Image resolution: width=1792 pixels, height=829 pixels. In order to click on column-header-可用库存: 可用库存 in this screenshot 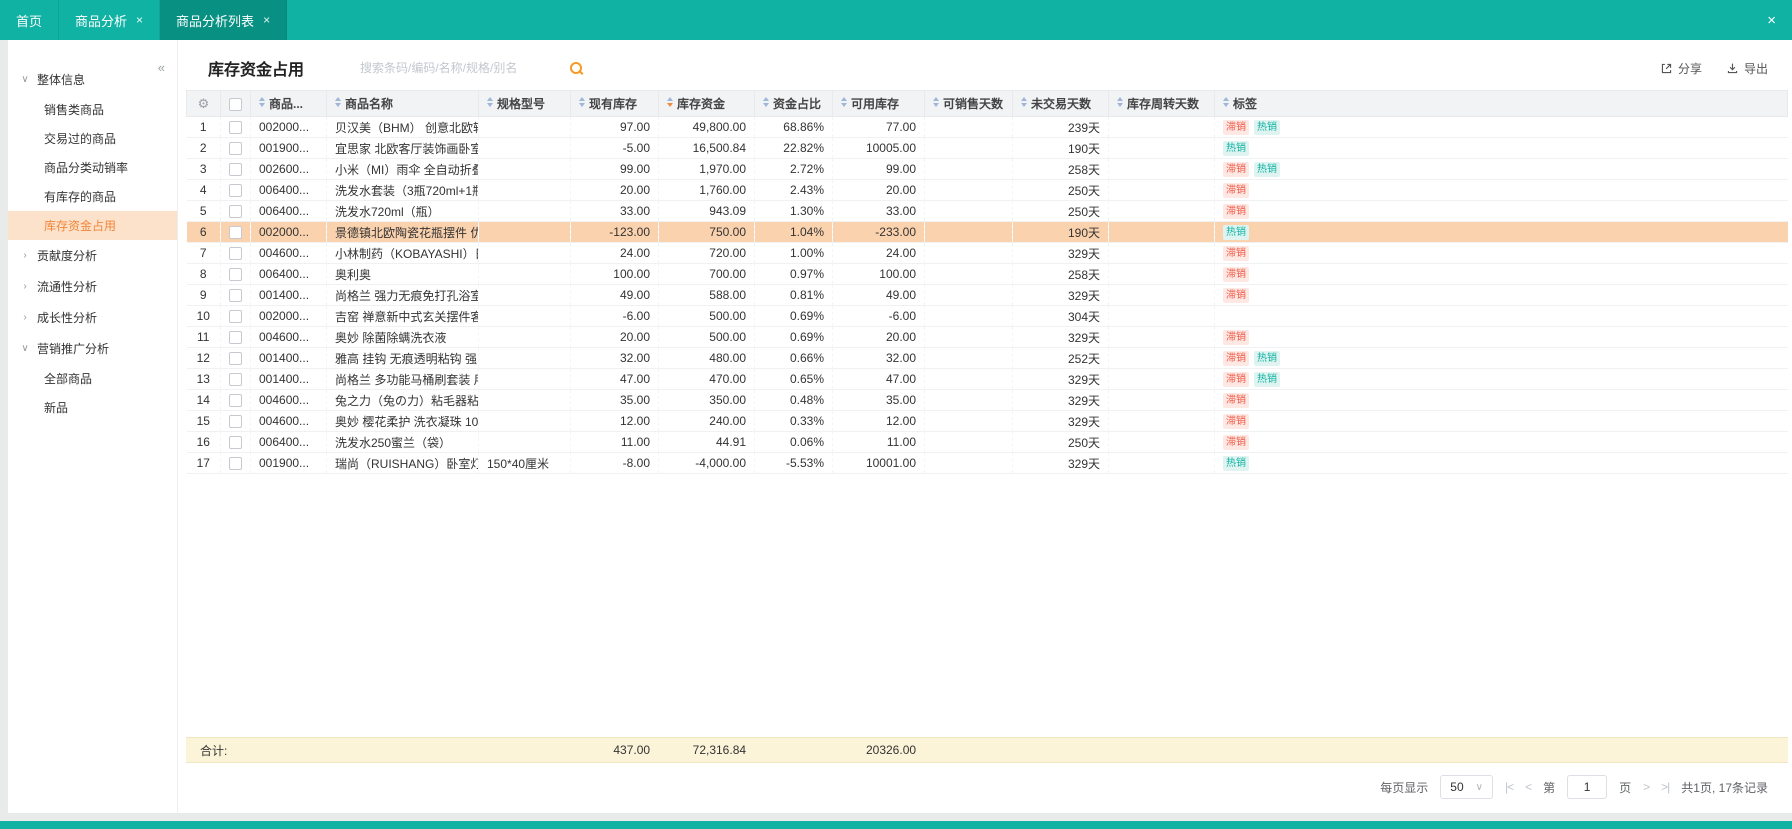, I will do `click(878, 103)`.